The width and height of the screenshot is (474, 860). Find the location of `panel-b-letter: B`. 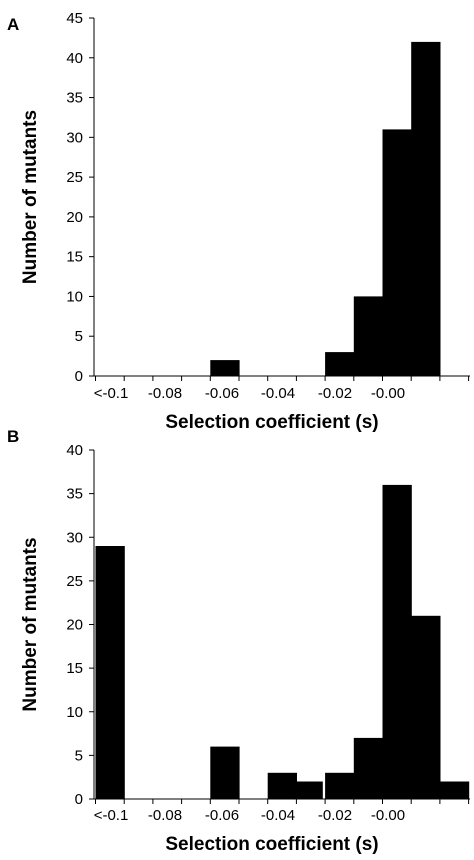

panel-b-letter: B is located at coordinates (13, 436).